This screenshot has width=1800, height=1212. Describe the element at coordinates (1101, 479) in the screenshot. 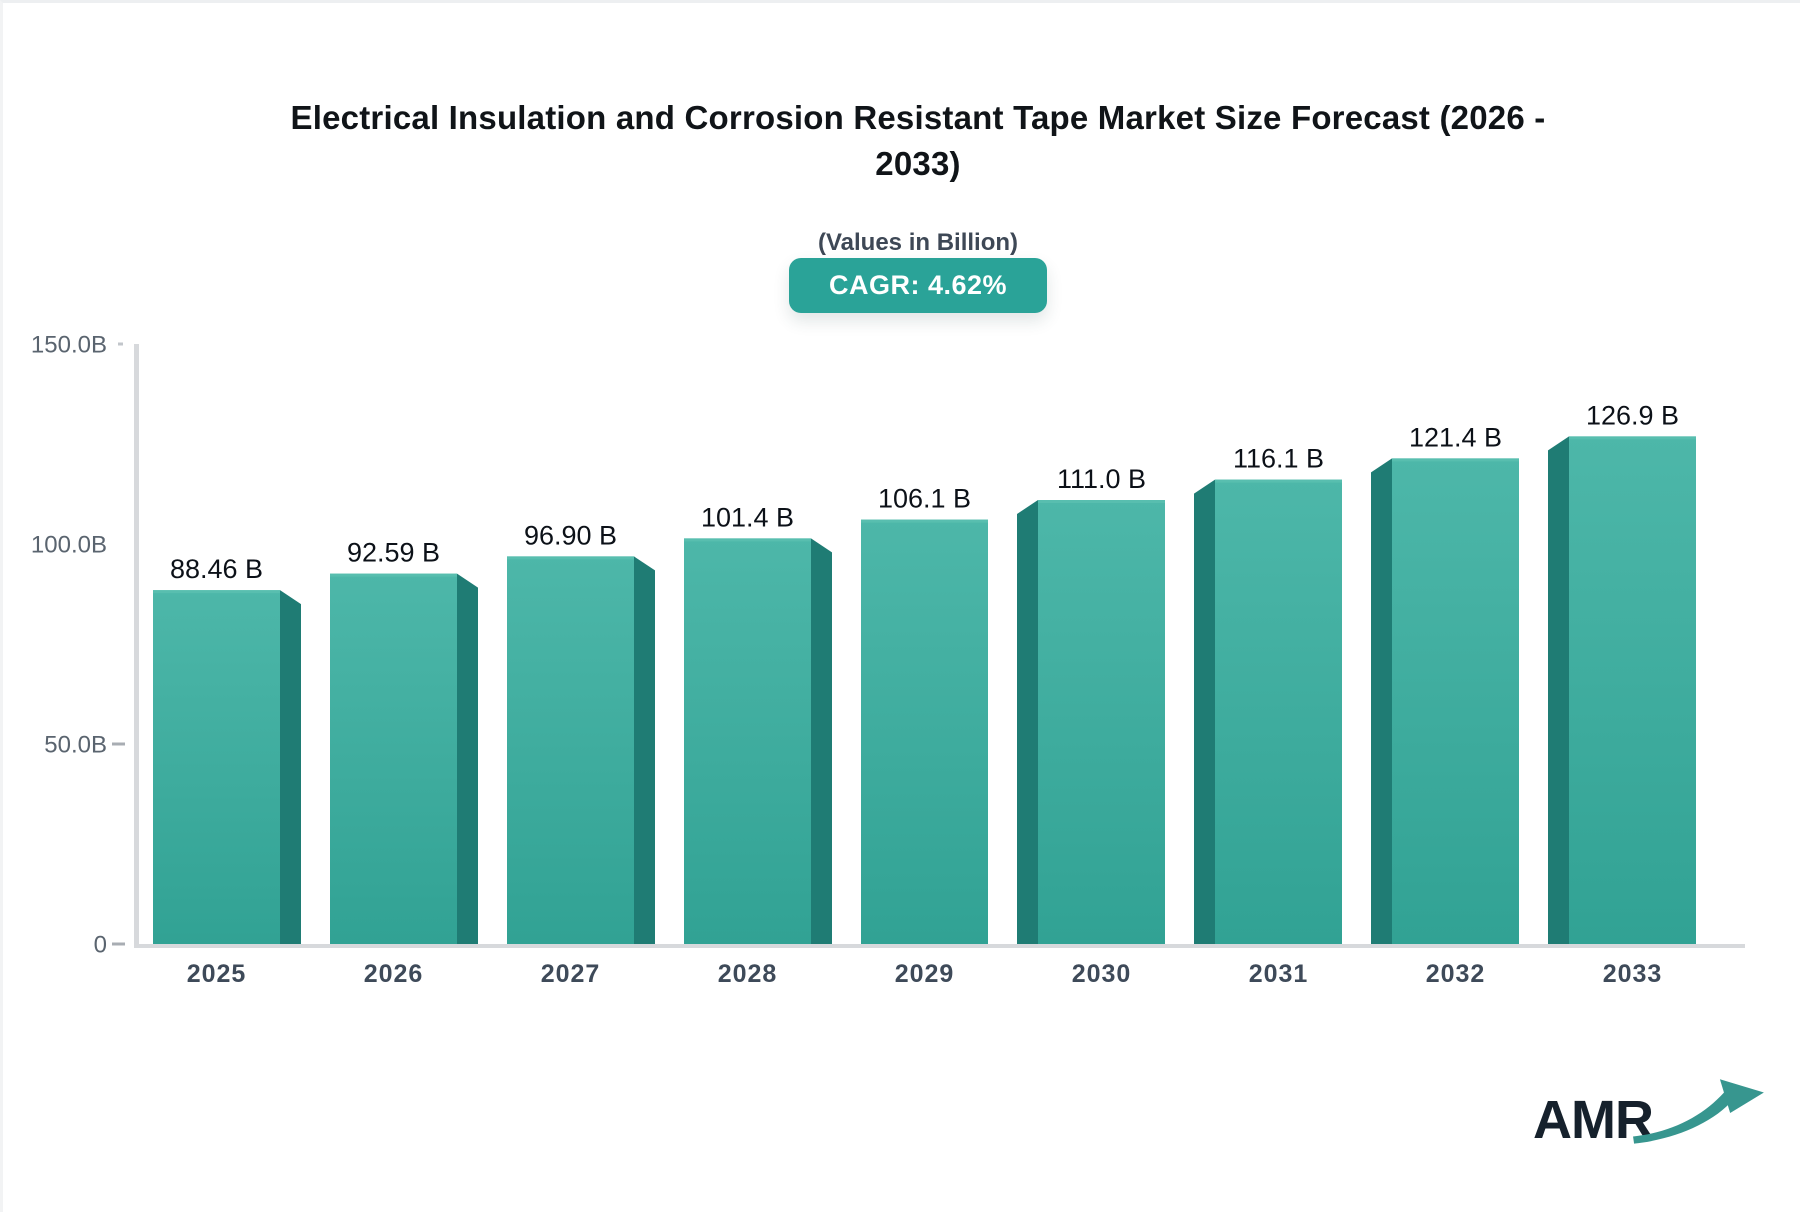

I see `bar-value-label: 111.0 B` at that location.